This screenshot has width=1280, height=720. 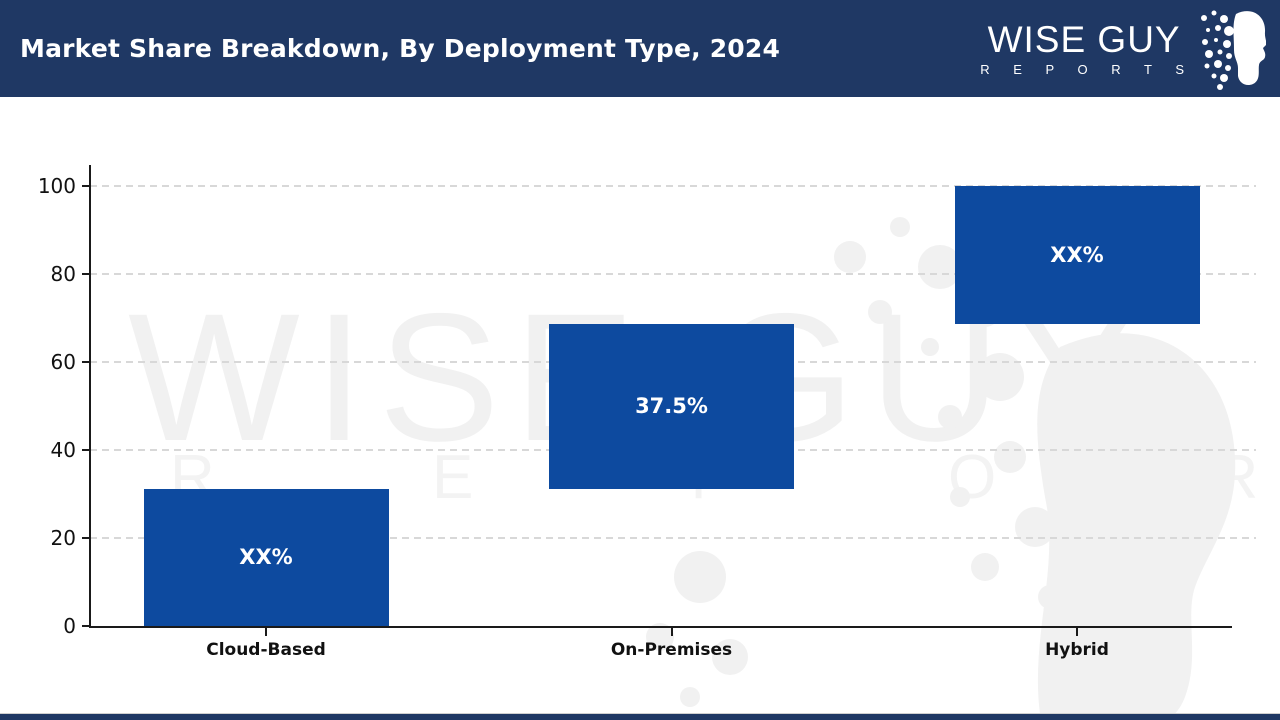 I want to click on footer-bar, so click(x=640, y=716).